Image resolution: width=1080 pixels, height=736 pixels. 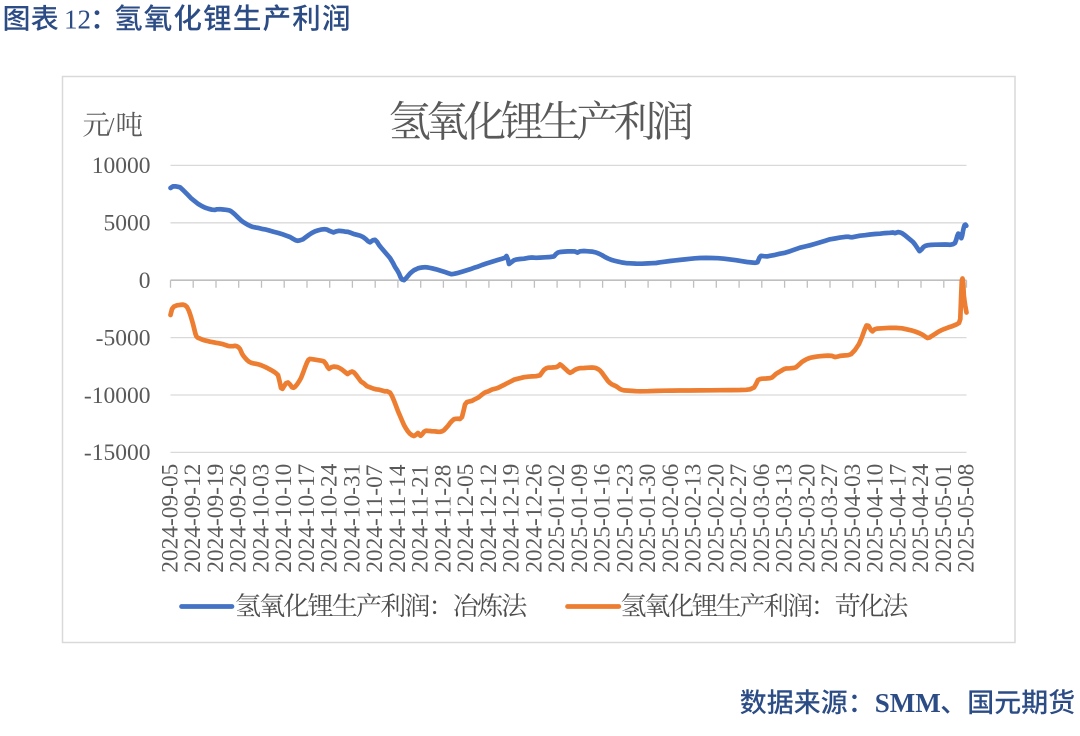 I want to click on svg-text: 2025-03-20, so click(x=807, y=518).